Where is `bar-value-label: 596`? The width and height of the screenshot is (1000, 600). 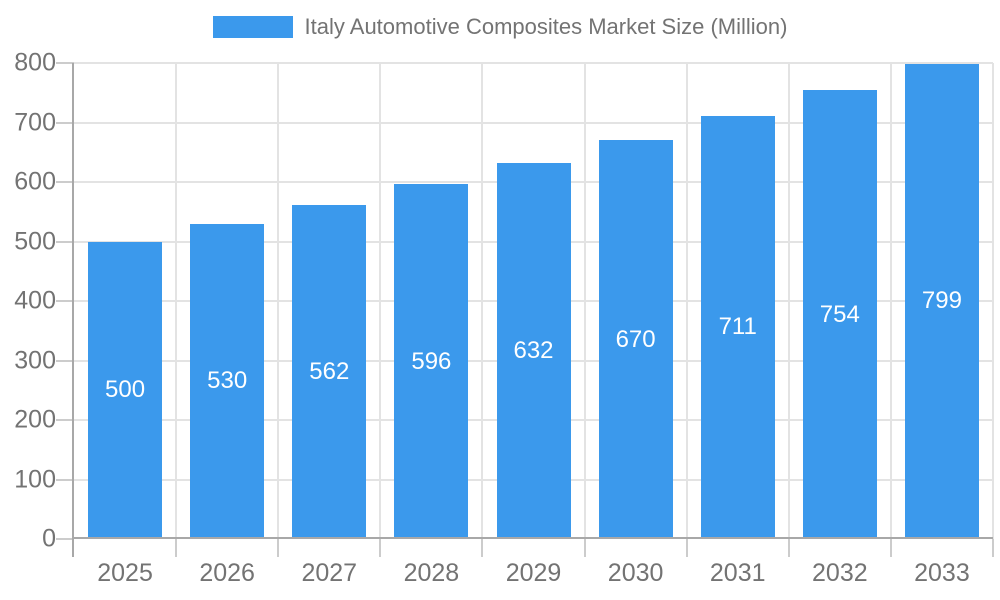
bar-value-label: 596 is located at coordinates (431, 361).